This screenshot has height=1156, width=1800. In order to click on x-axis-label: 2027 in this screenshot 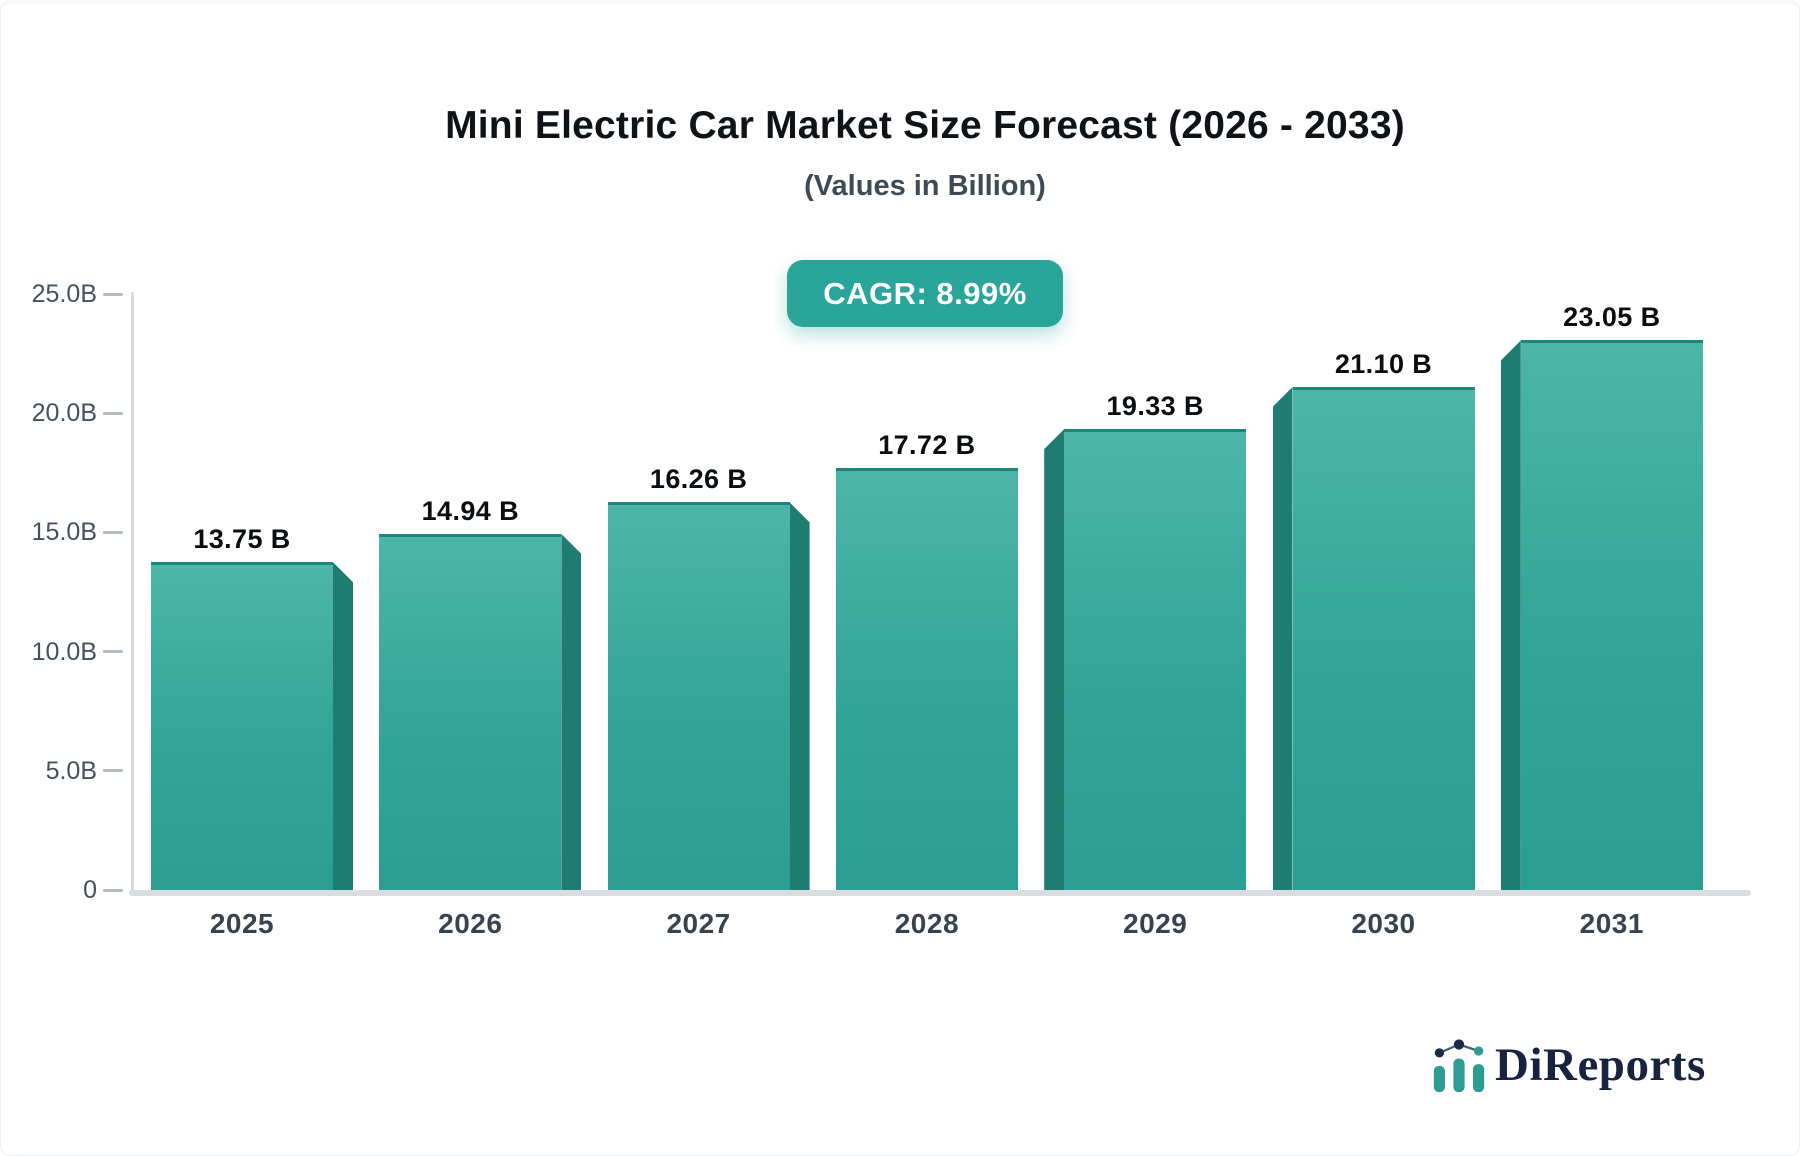, I will do `click(698, 923)`.